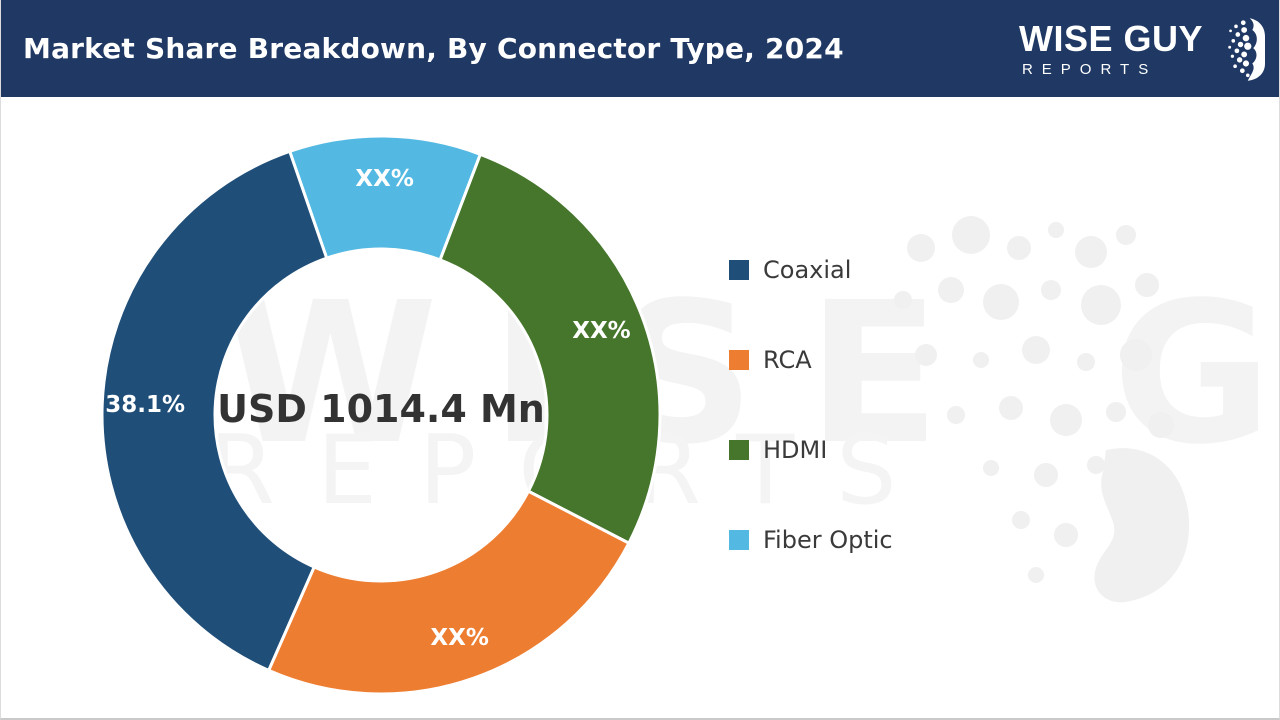 Image resolution: width=1280 pixels, height=720 pixels. I want to click on legend-swatch-coaxial, so click(739, 270).